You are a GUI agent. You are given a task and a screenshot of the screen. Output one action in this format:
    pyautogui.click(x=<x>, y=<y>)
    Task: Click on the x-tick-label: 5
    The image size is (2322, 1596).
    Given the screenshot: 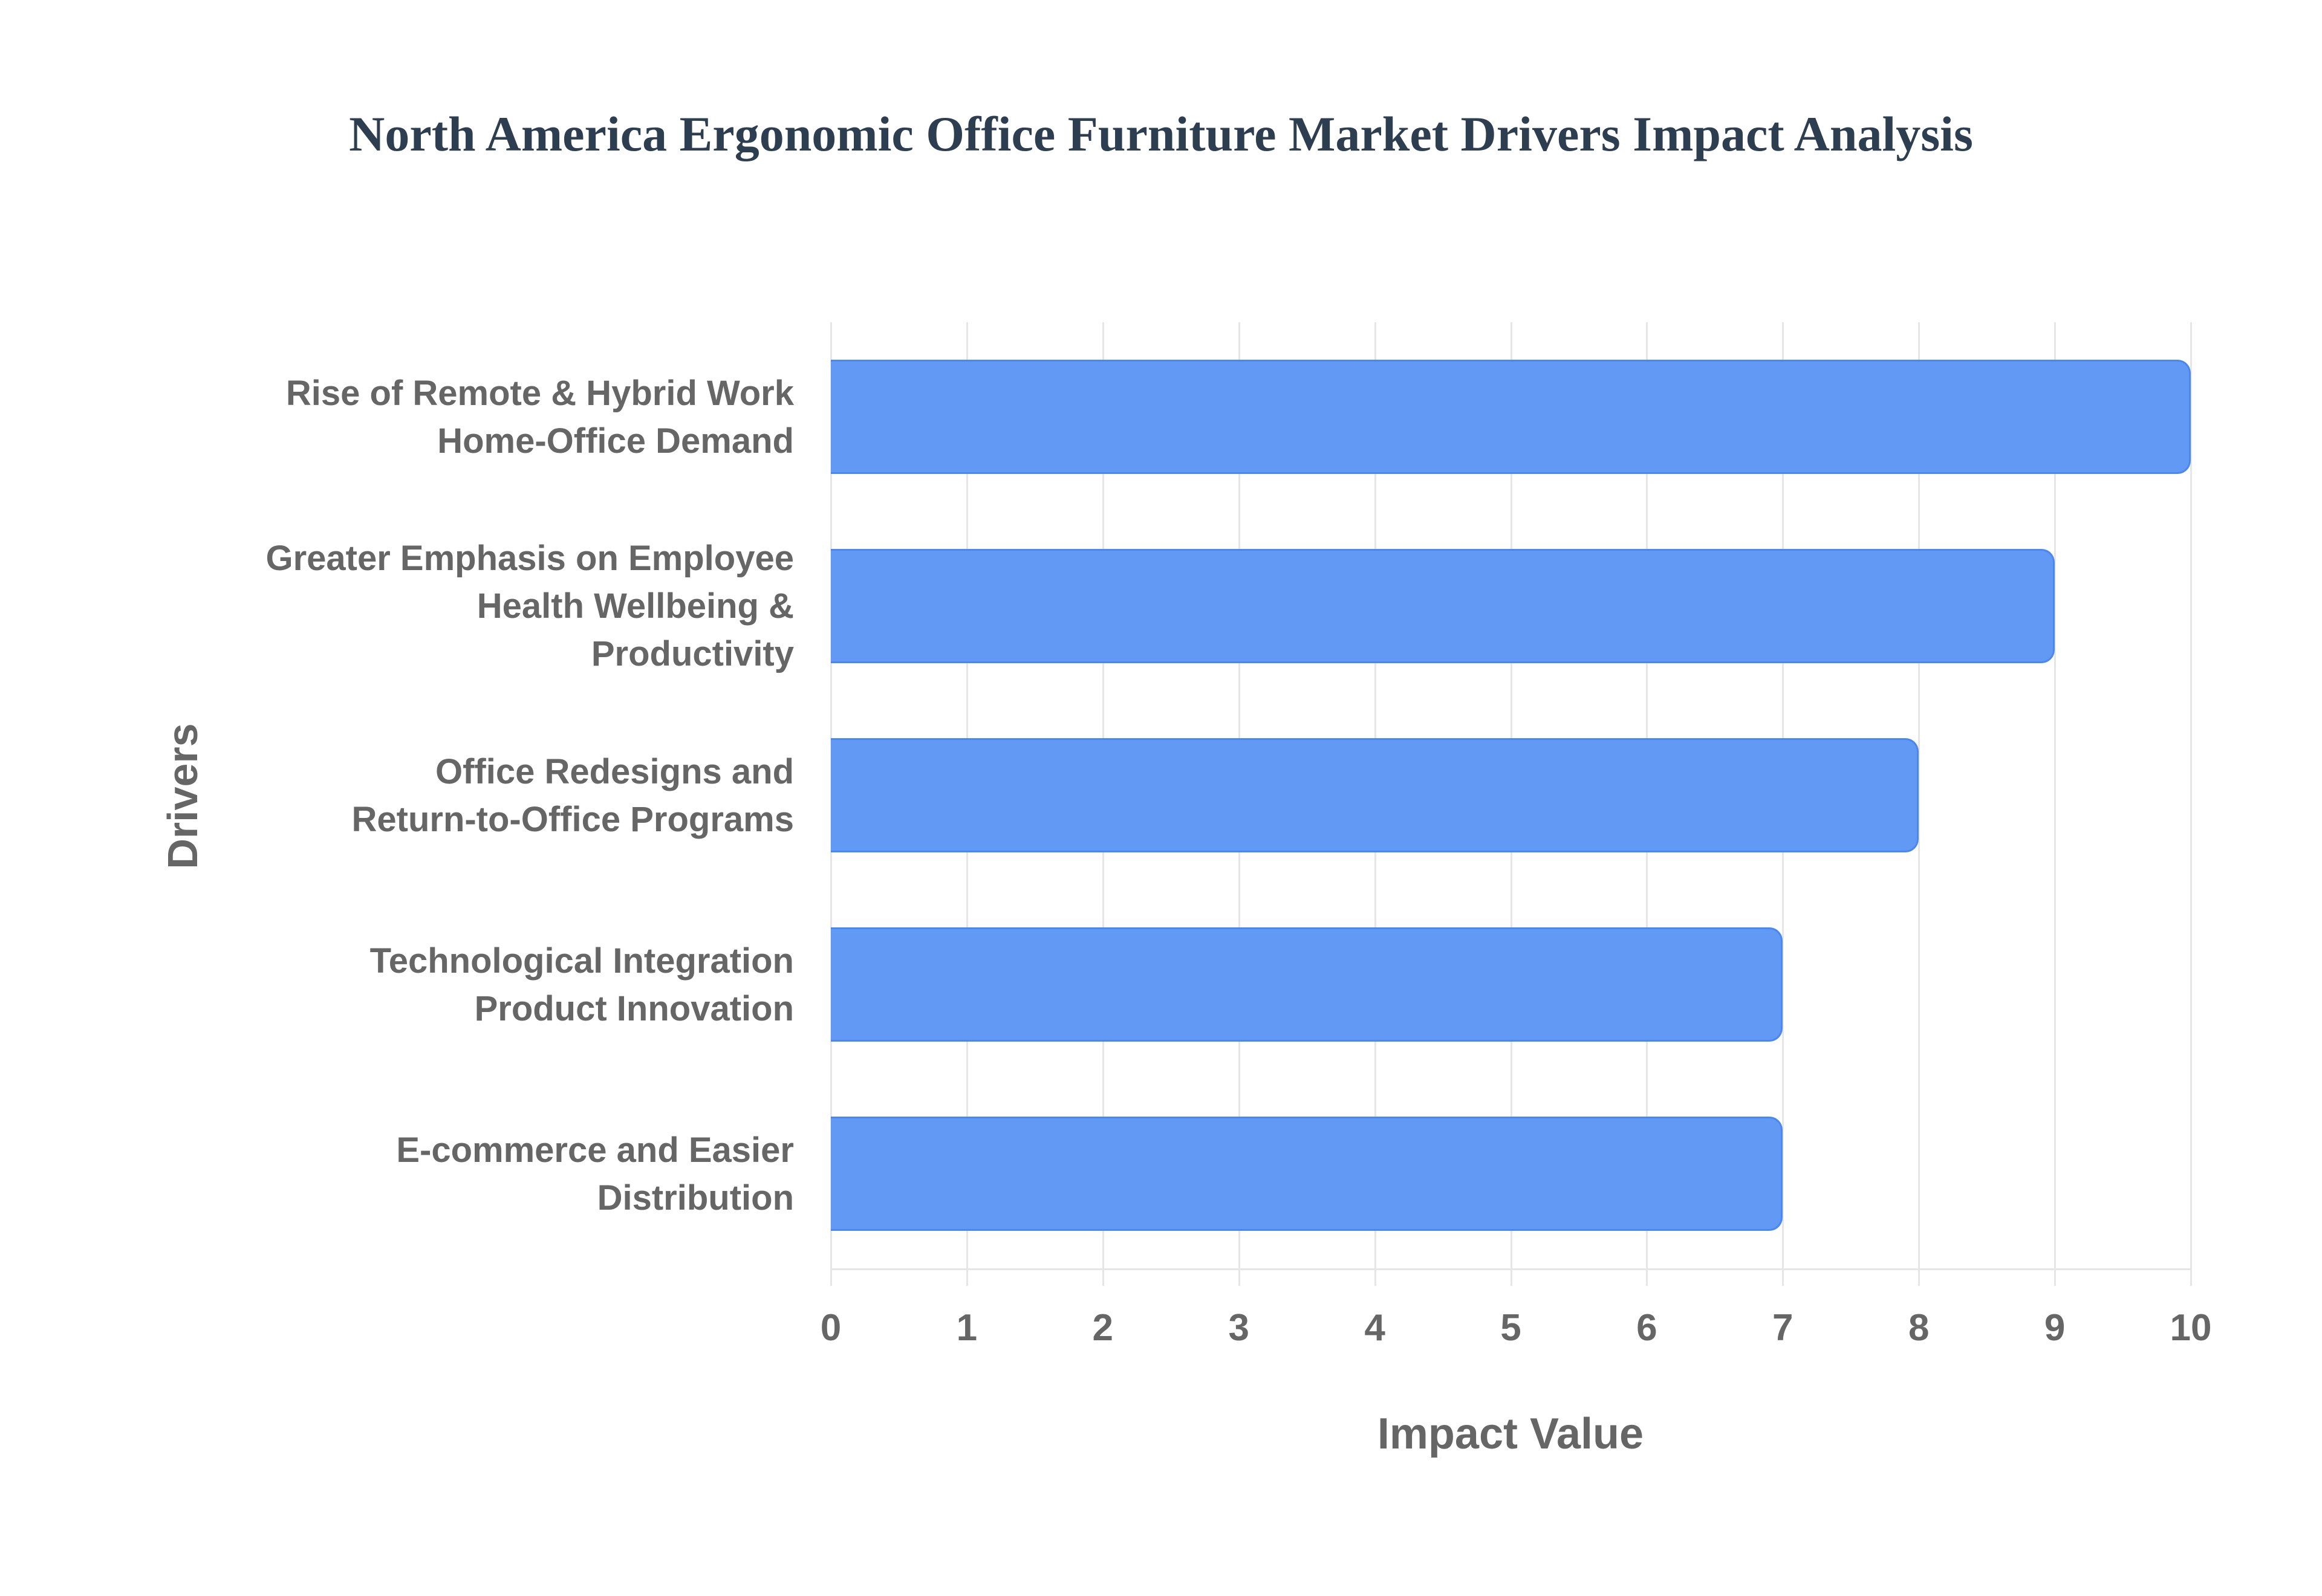 What is the action you would take?
    pyautogui.click(x=1510, y=1328)
    